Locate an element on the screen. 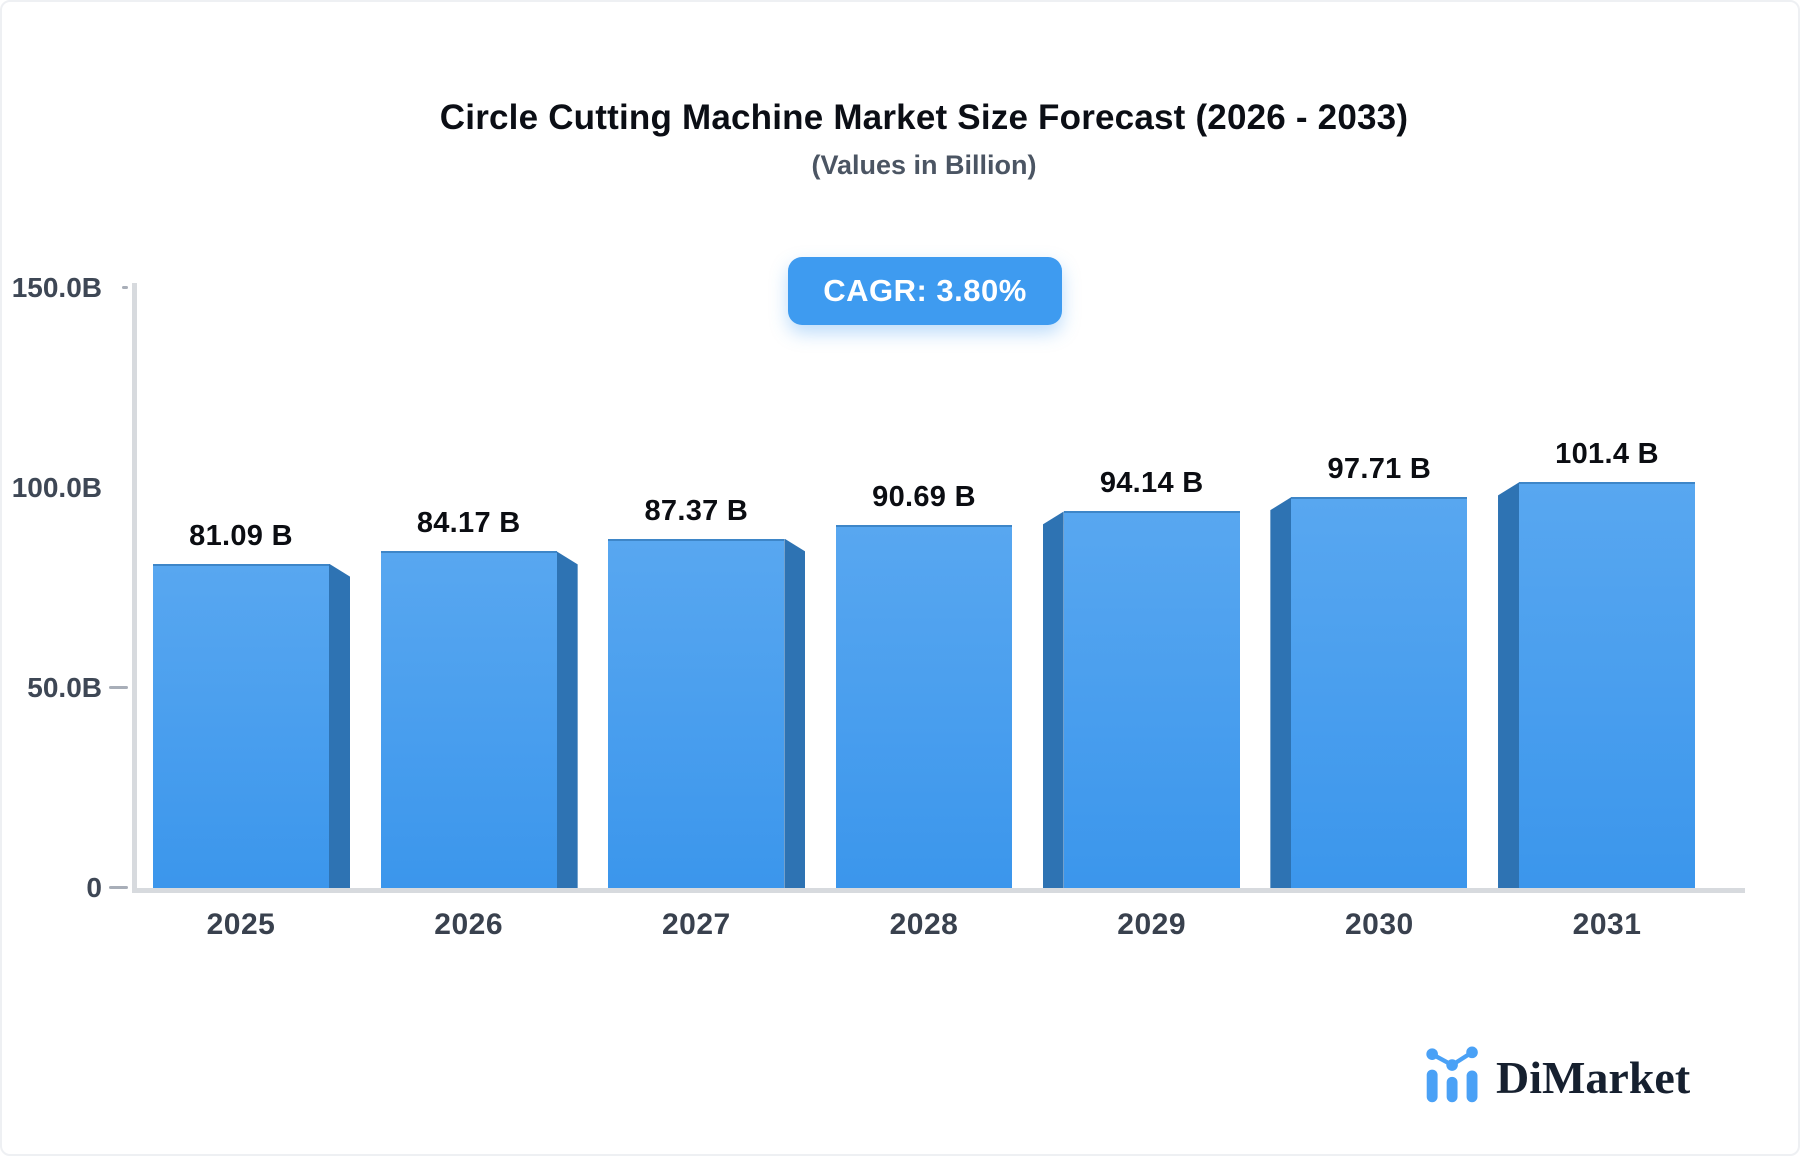 Image resolution: width=1800 pixels, height=1156 pixels. x-axis-line is located at coordinates (938, 890).